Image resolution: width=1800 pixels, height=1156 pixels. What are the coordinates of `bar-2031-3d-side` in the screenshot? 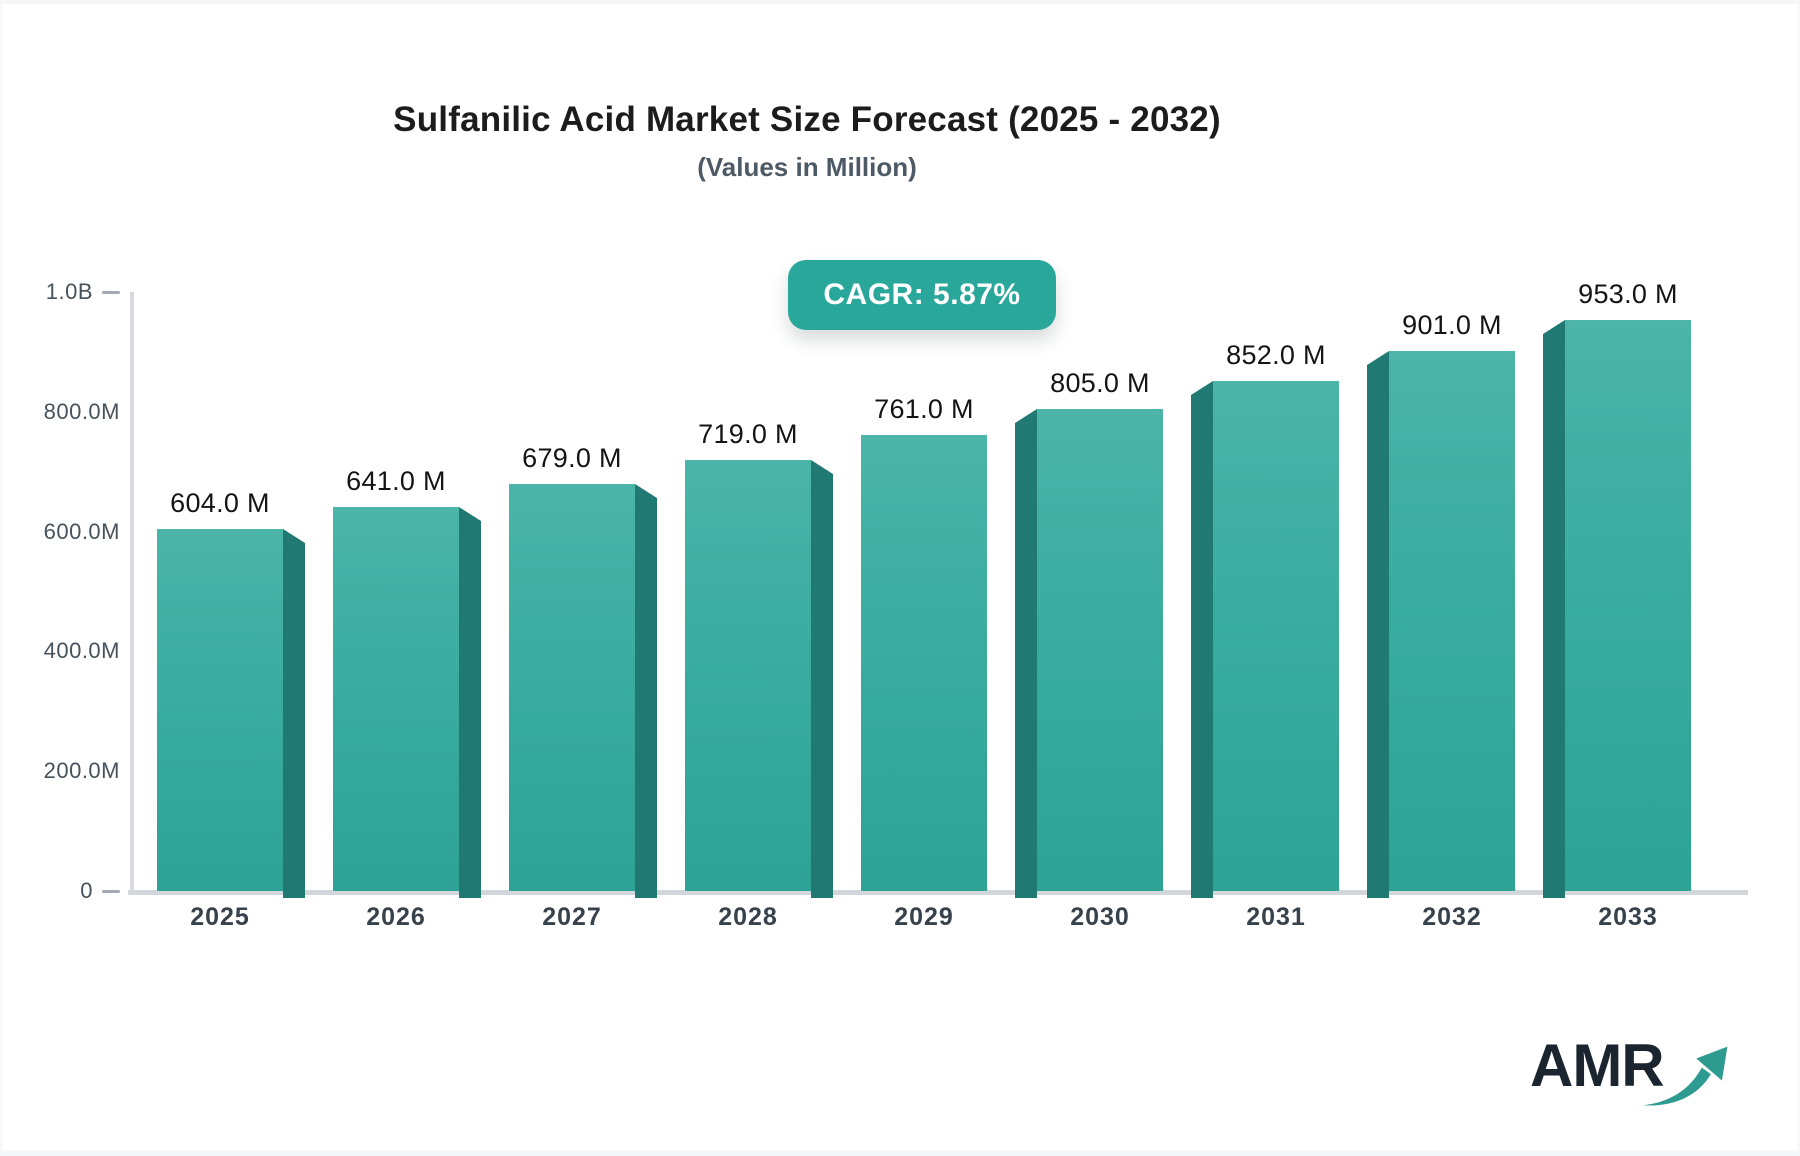 It's located at (1202, 639).